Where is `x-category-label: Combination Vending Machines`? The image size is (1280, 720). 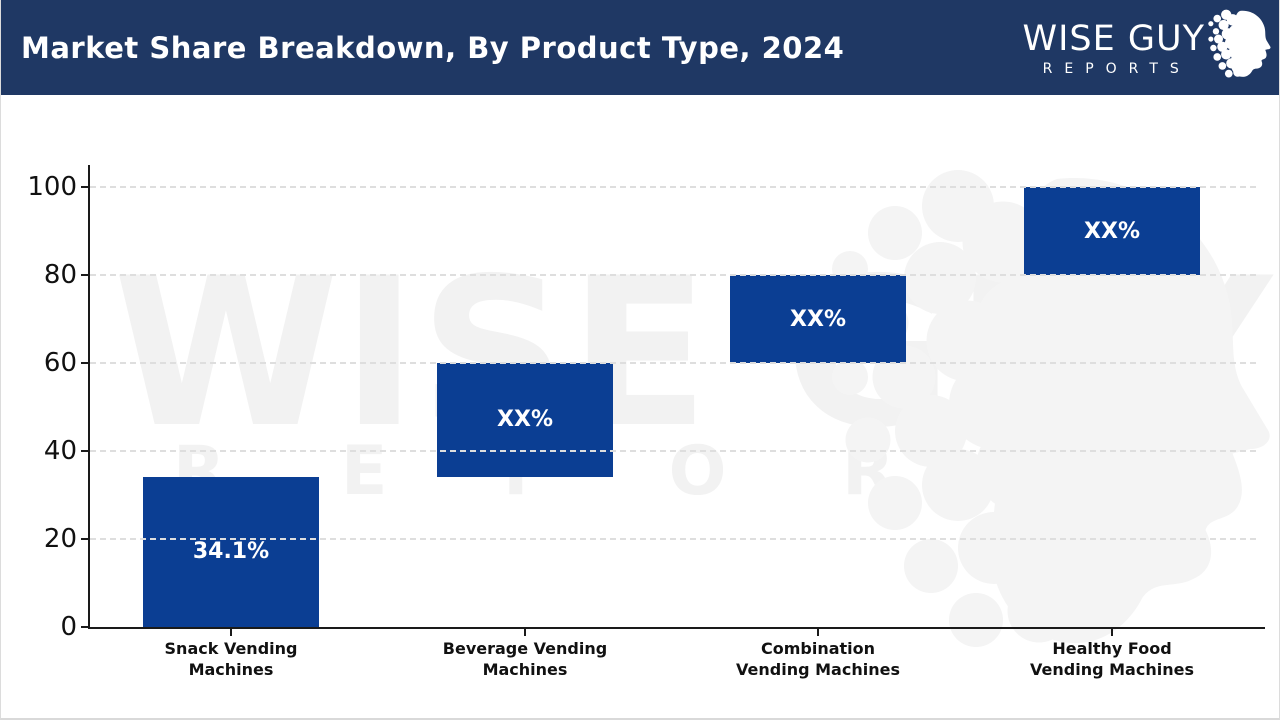 x-category-label: Combination Vending Machines is located at coordinates (818, 659).